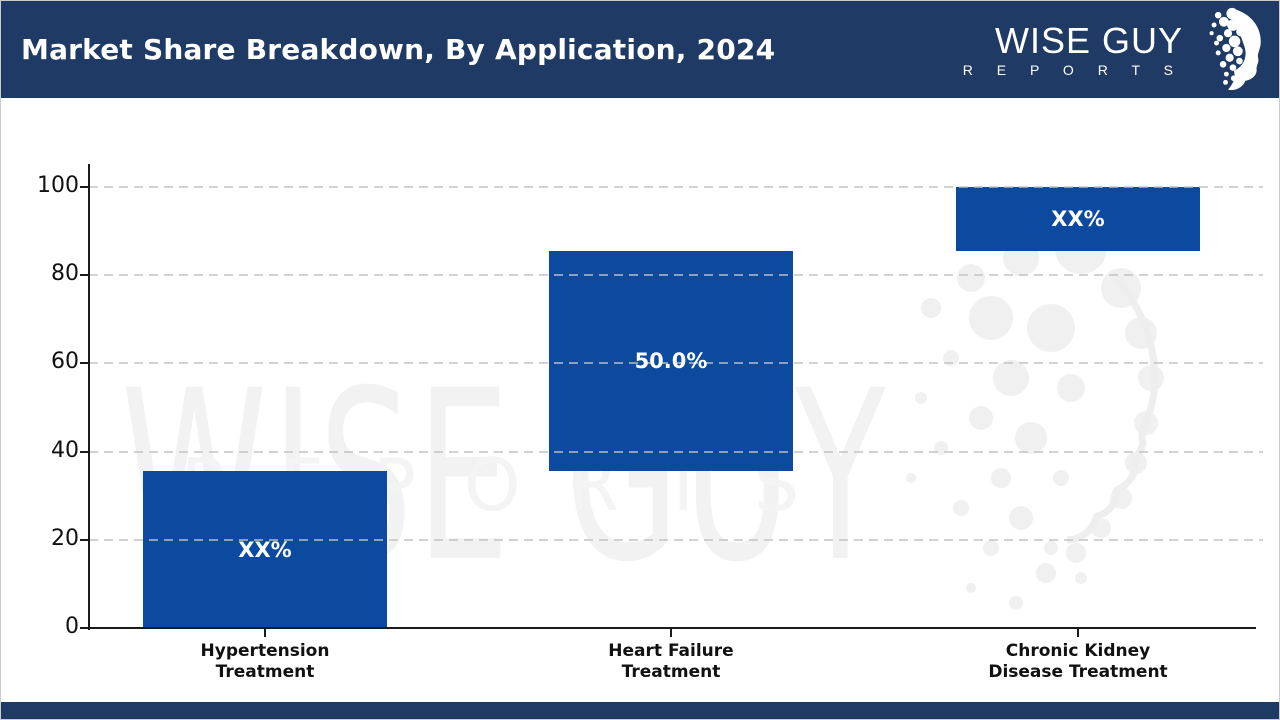  Describe the element at coordinates (65, 274) in the screenshot. I see `y-tick-label-80: 80` at that location.